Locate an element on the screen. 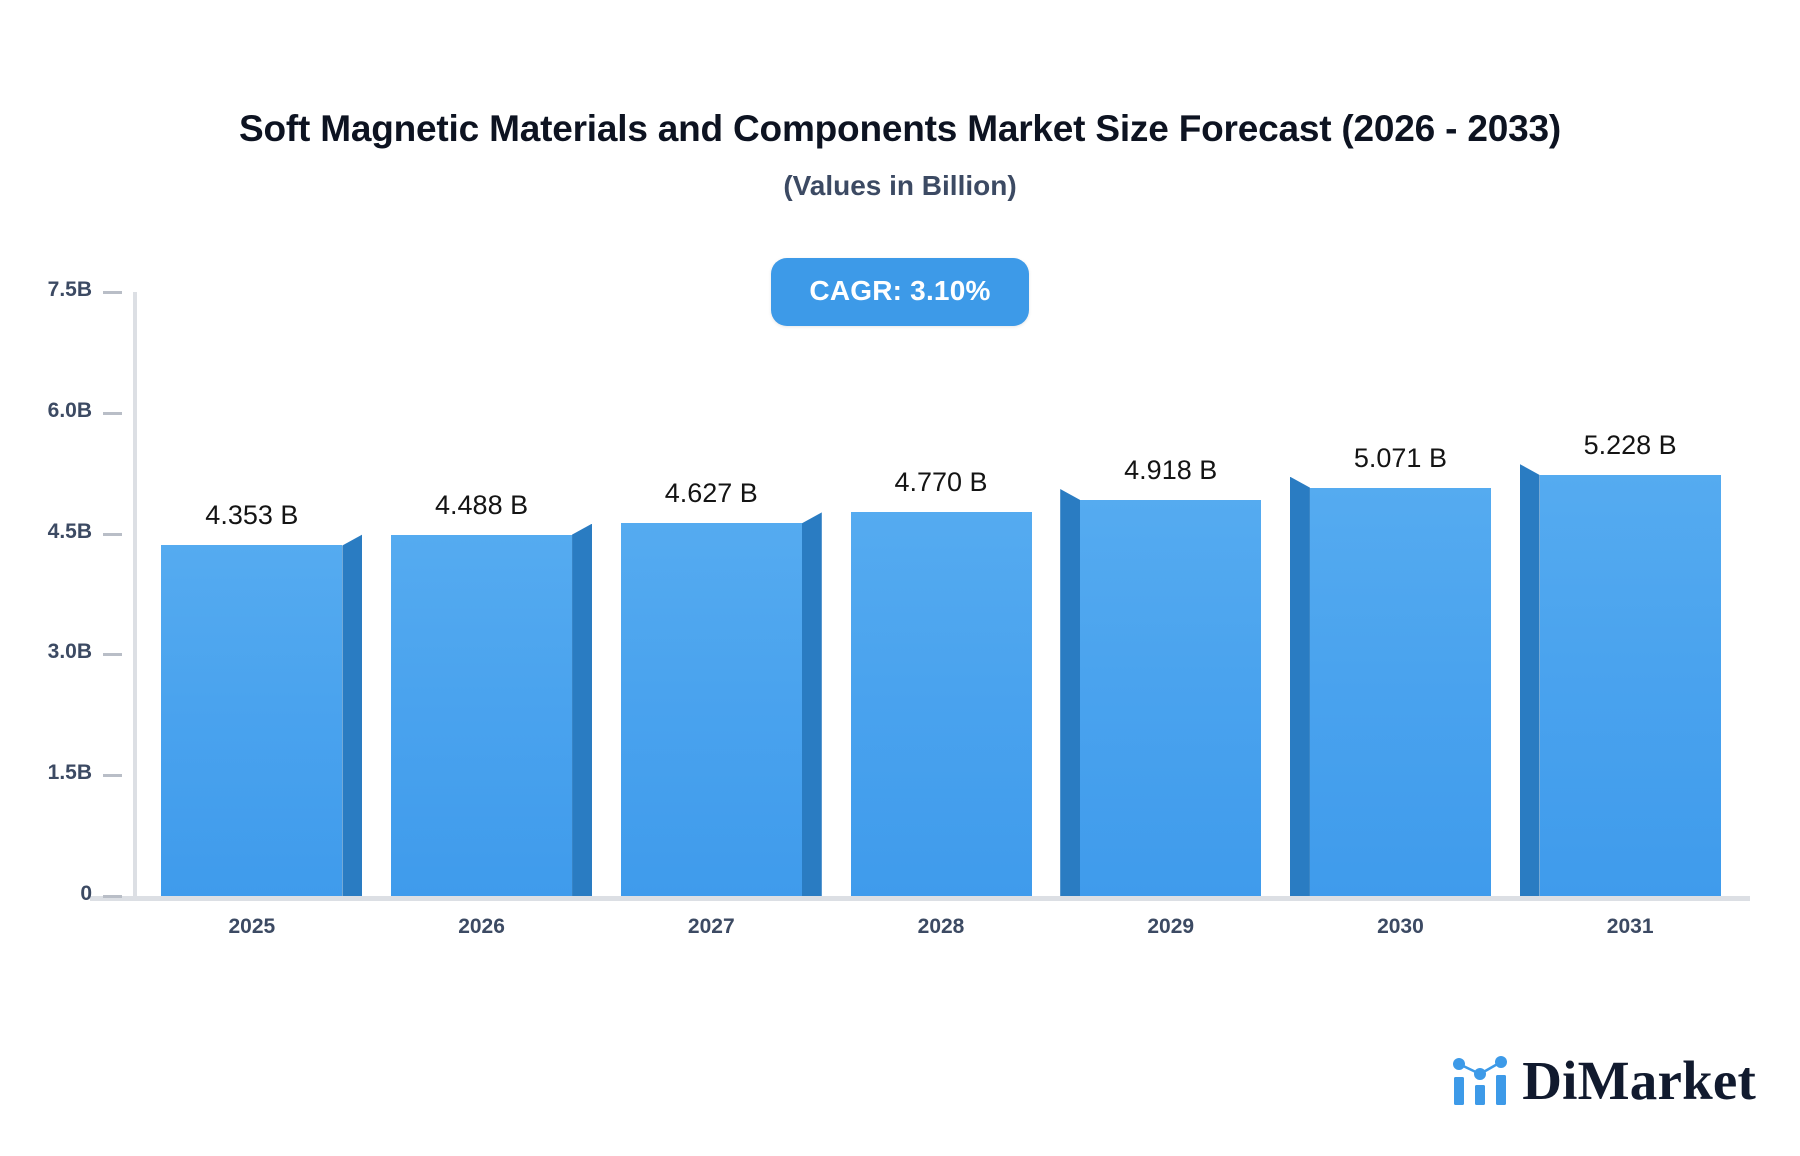  bar-value-label: 4.627 B is located at coordinates (711, 493).